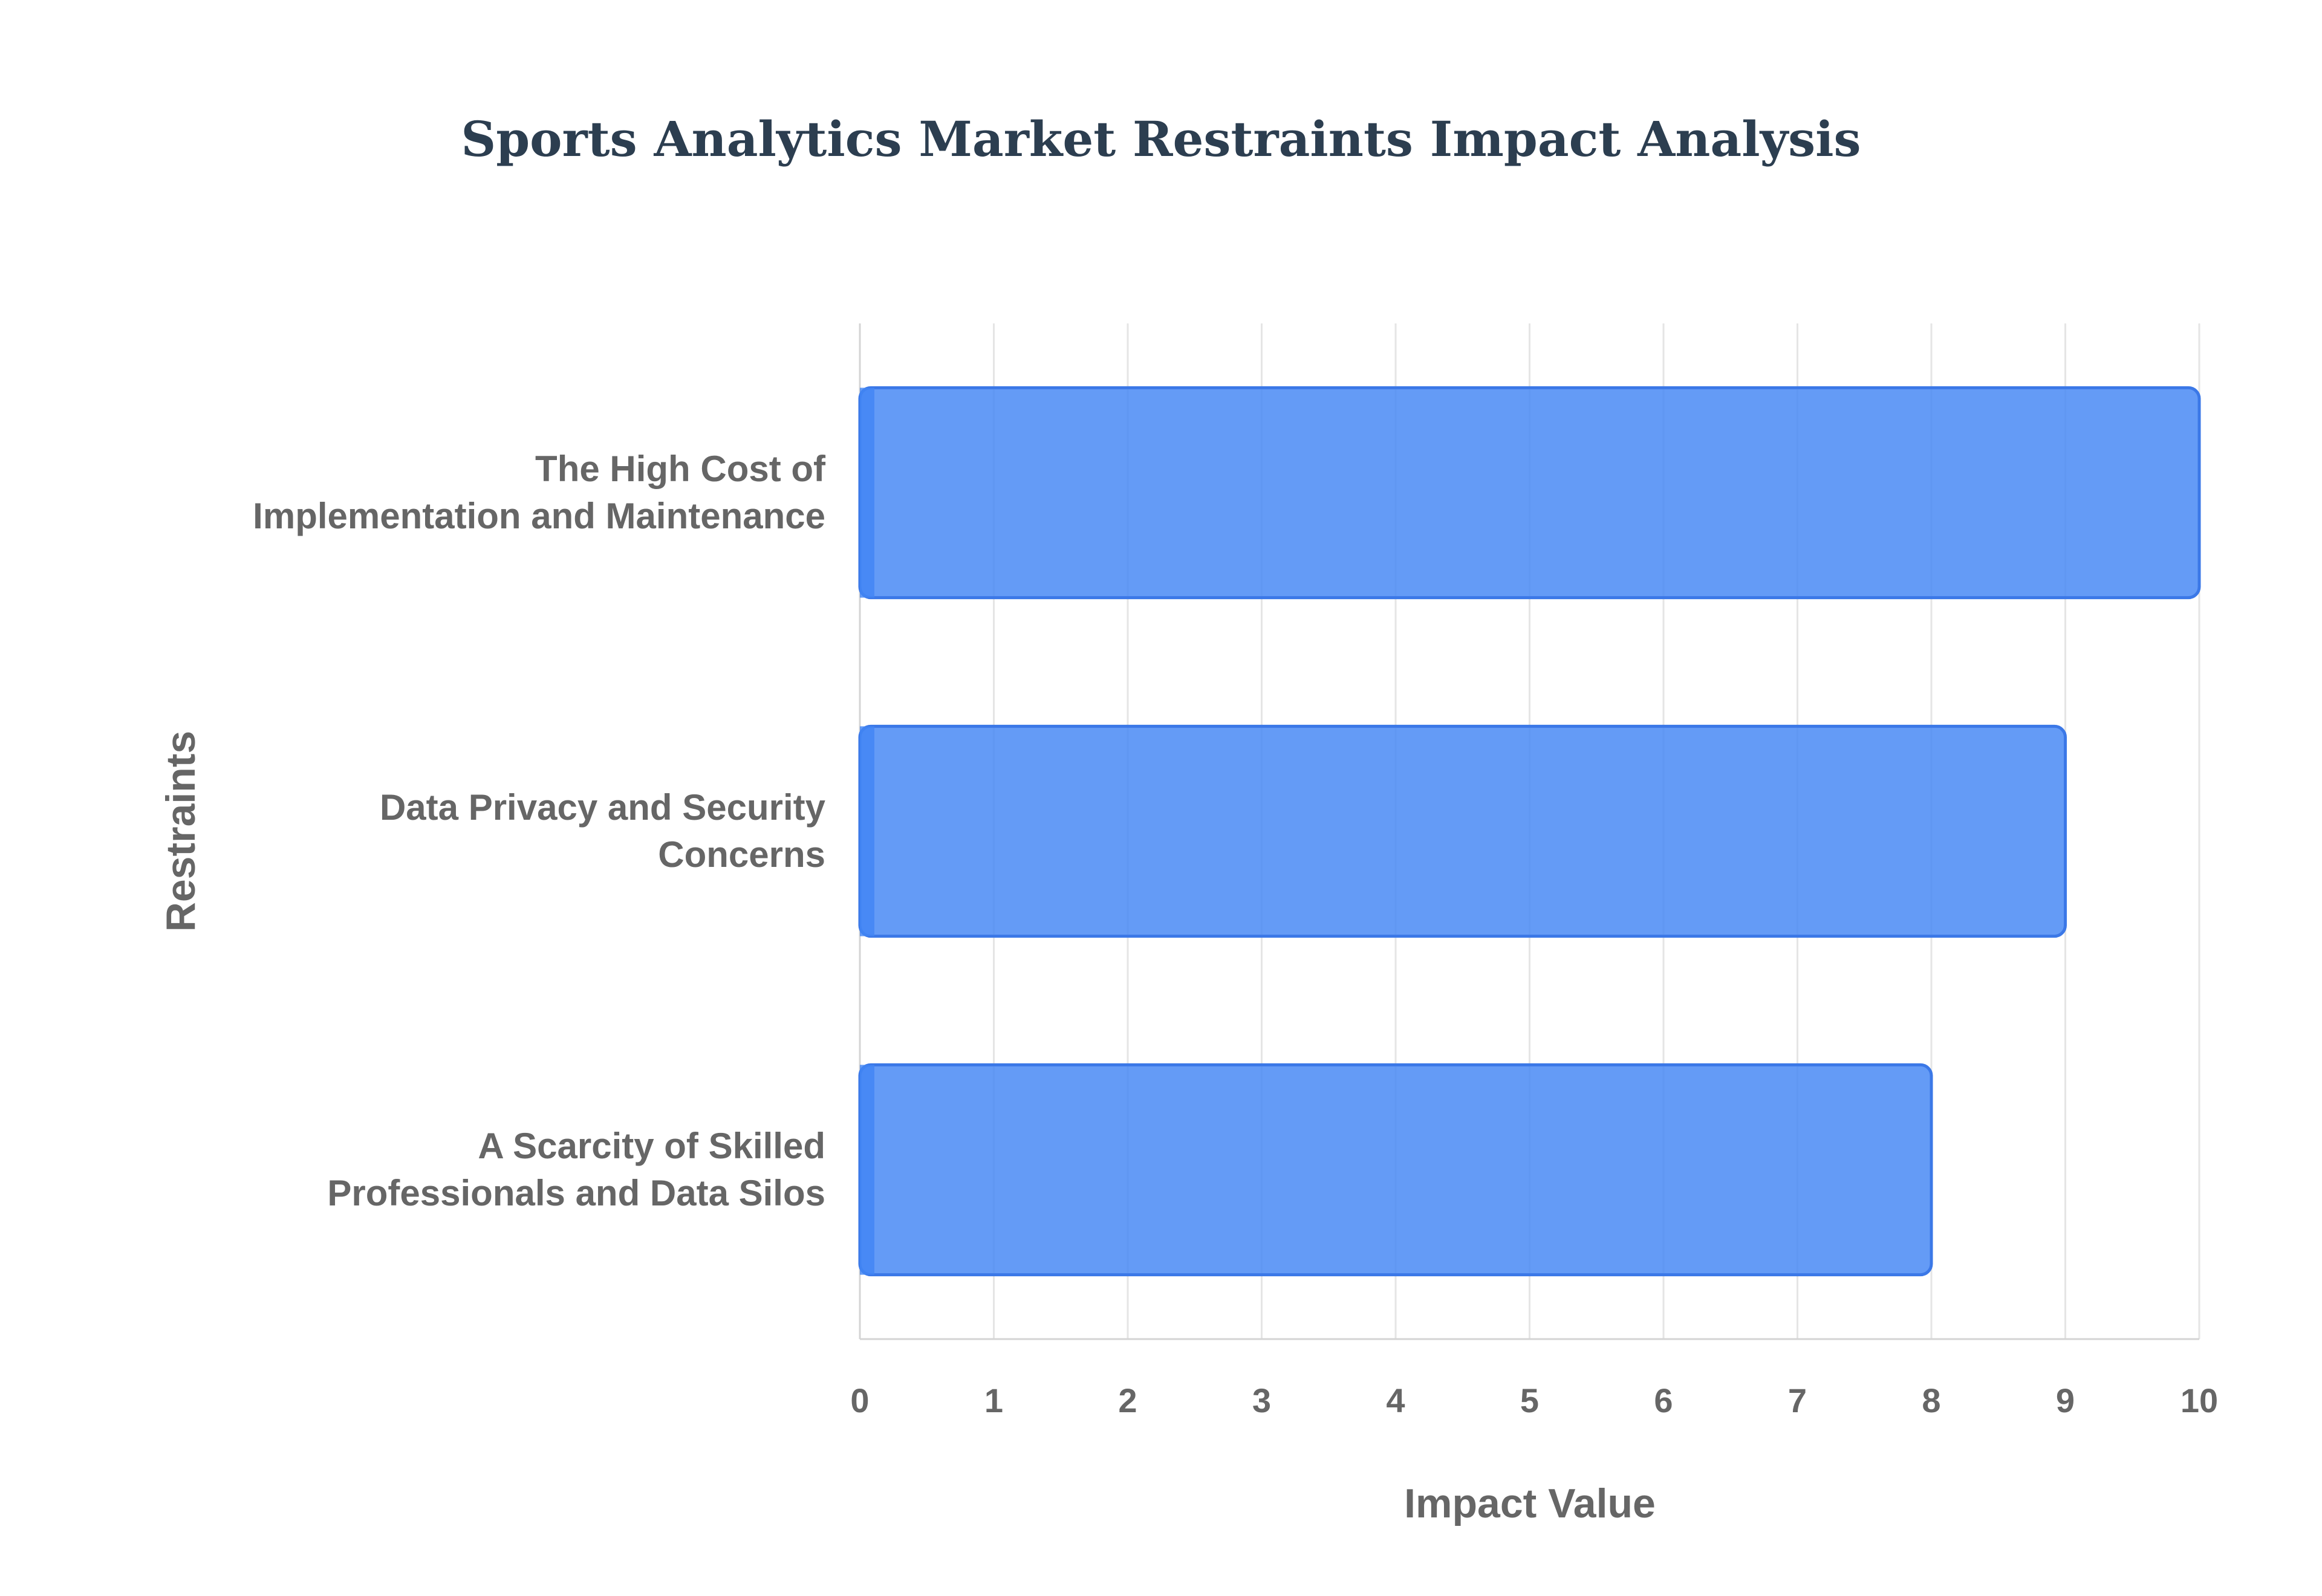  Describe the element at coordinates (181, 831) in the screenshot. I see `y-axis-title: Restraints` at that location.